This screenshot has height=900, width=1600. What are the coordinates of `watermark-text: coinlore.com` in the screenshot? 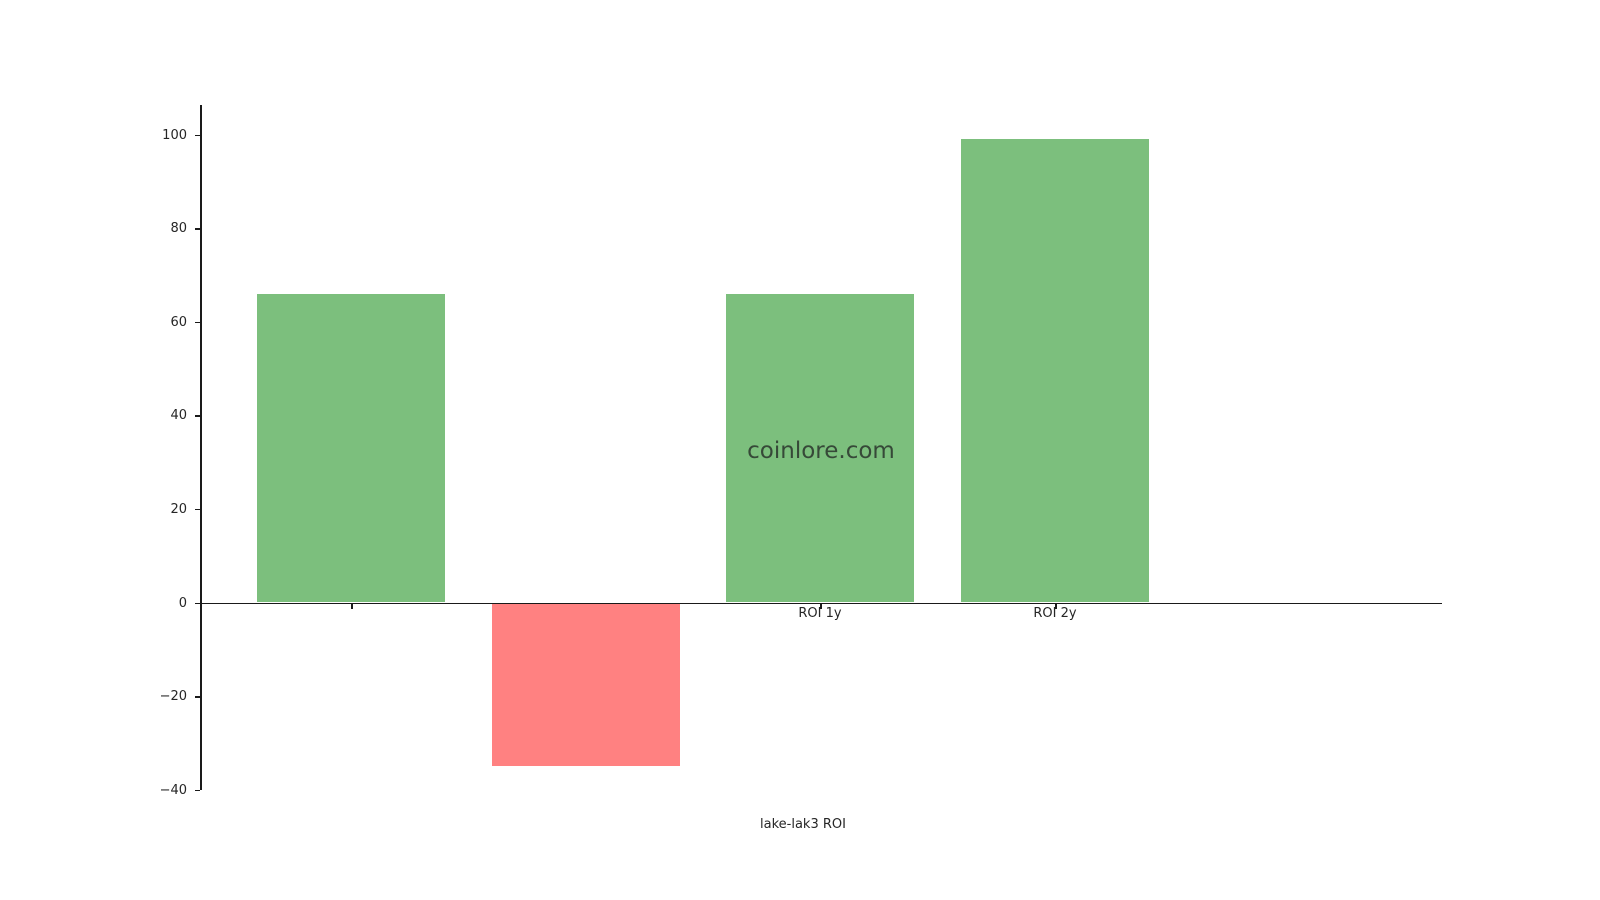 It's located at (821, 451).